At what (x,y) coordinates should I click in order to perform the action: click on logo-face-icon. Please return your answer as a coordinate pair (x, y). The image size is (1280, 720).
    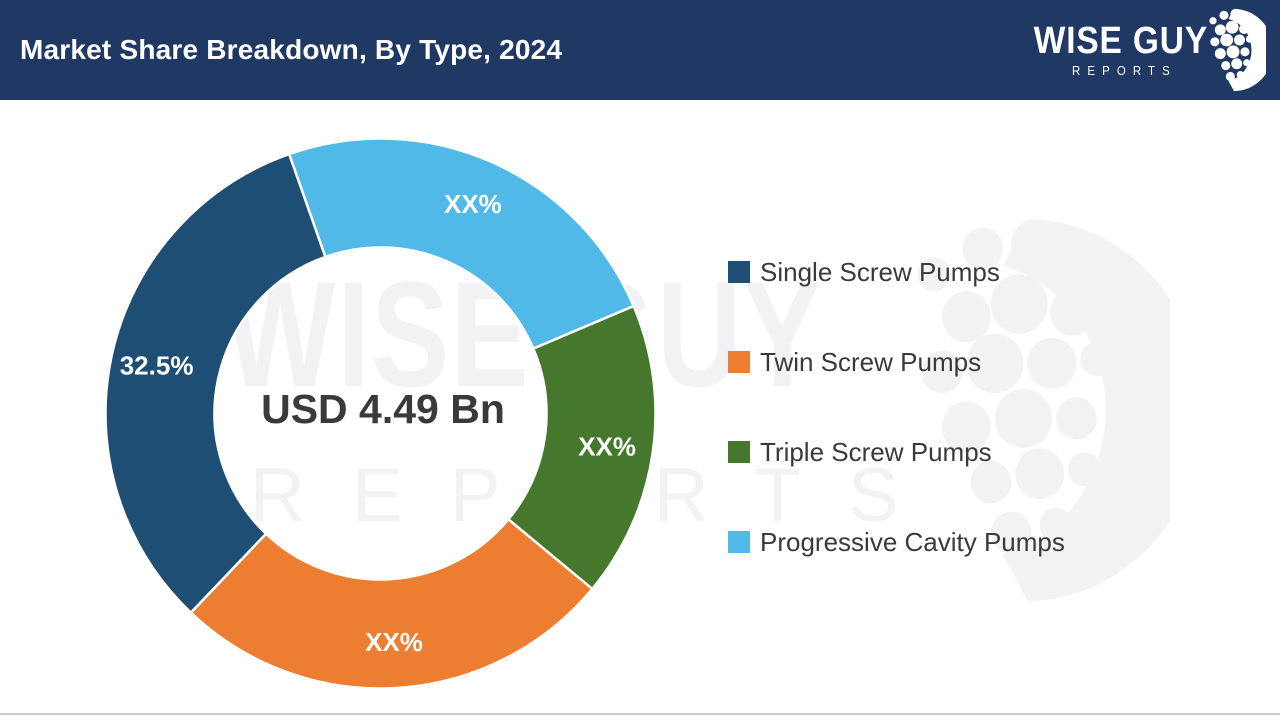
    Looking at the image, I should click on (1237, 50).